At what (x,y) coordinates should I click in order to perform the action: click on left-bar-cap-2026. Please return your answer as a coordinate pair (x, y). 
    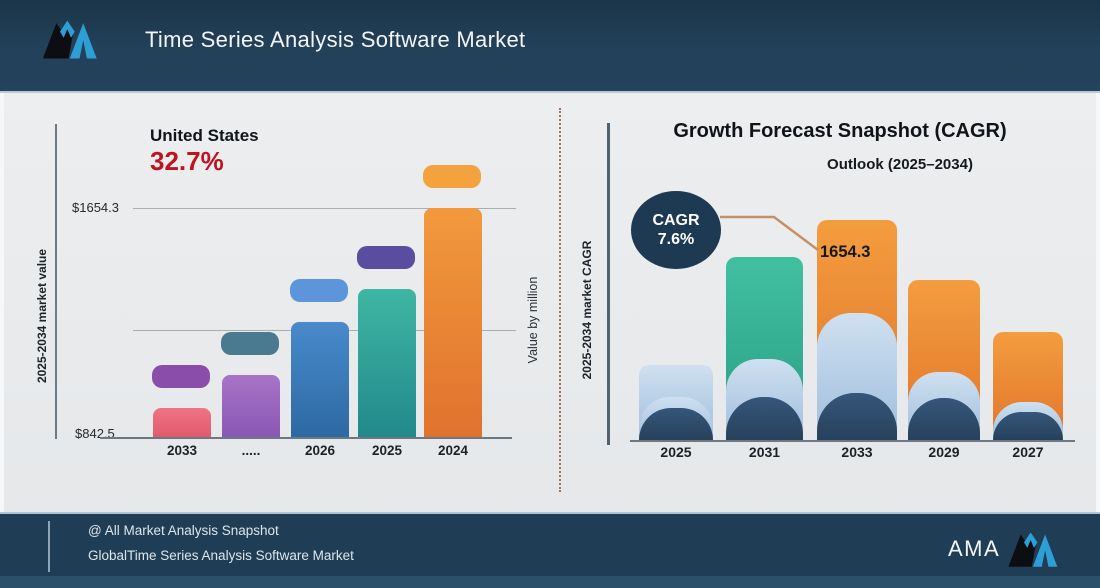
    Looking at the image, I should click on (319, 290).